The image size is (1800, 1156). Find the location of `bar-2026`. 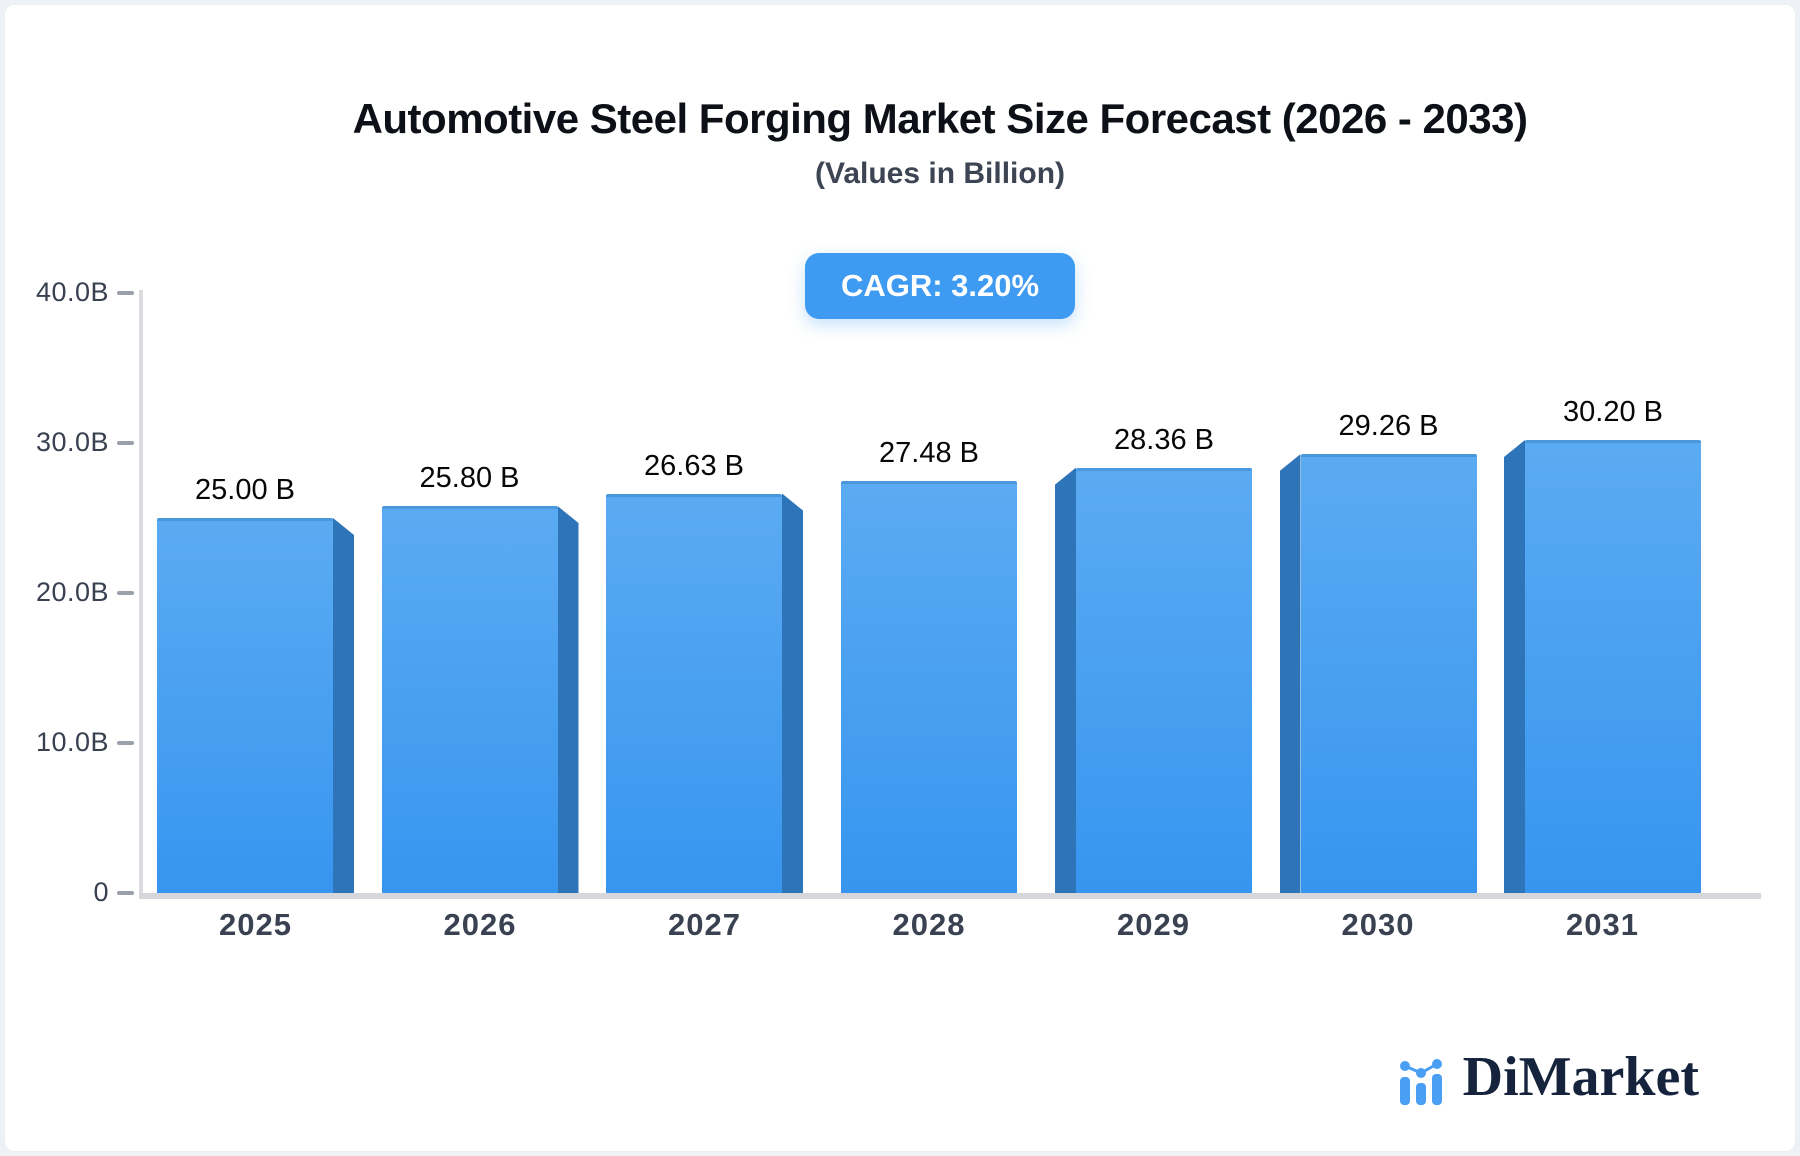

bar-2026 is located at coordinates (480, 699).